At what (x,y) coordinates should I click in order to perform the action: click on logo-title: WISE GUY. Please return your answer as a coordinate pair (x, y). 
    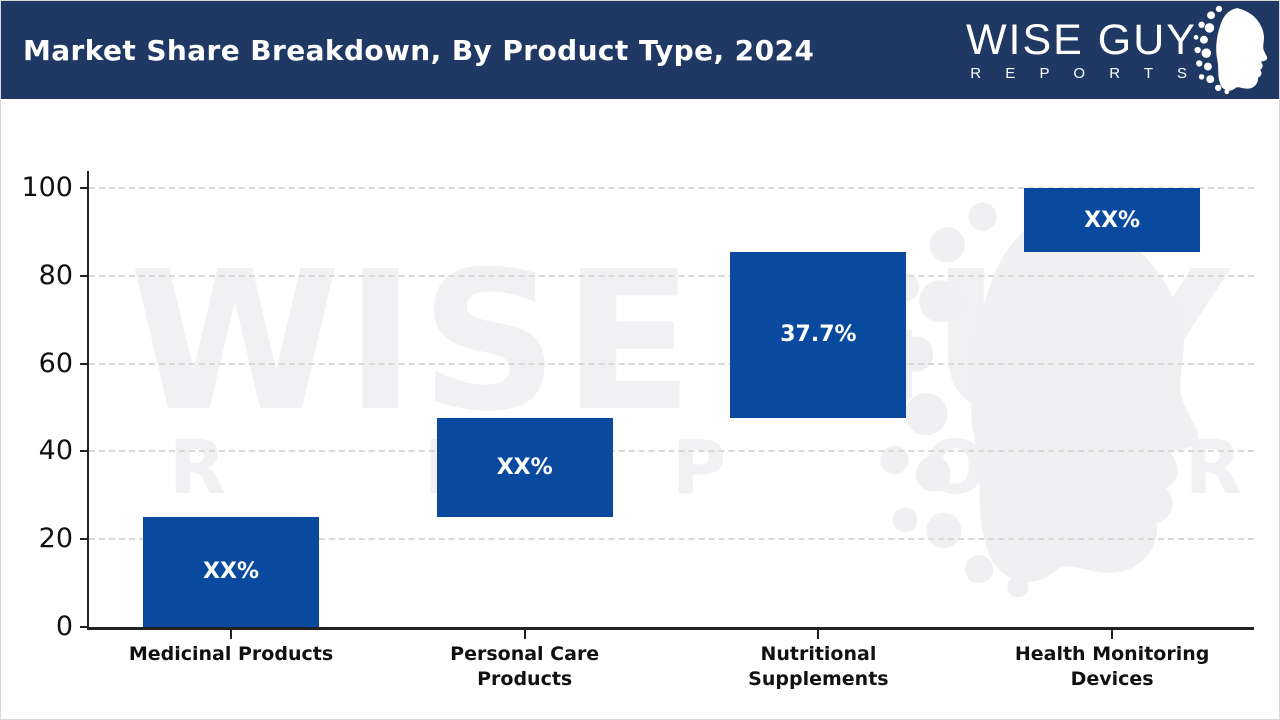
    Looking at the image, I should click on (1081, 39).